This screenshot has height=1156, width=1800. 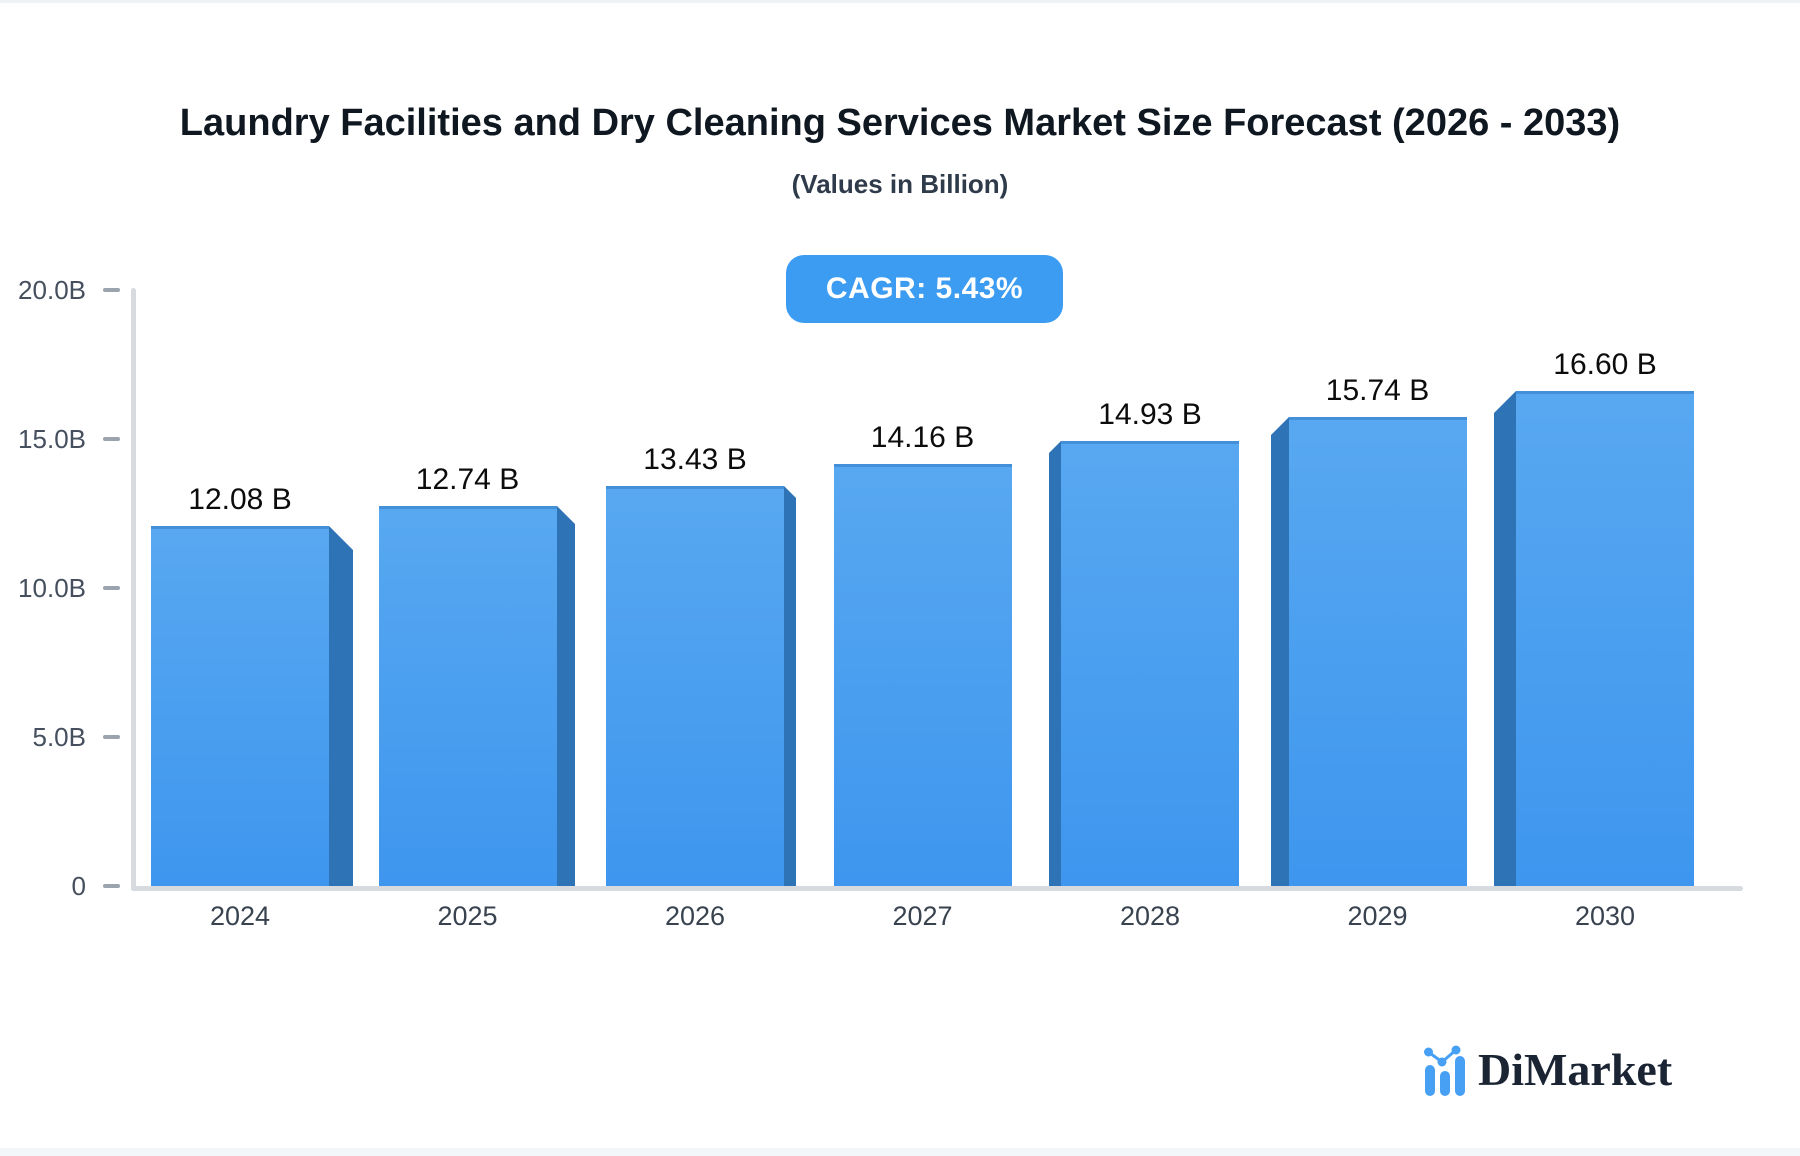 What do you see at coordinates (240, 916) in the screenshot?
I see `x-axis-label: 2024` at bounding box center [240, 916].